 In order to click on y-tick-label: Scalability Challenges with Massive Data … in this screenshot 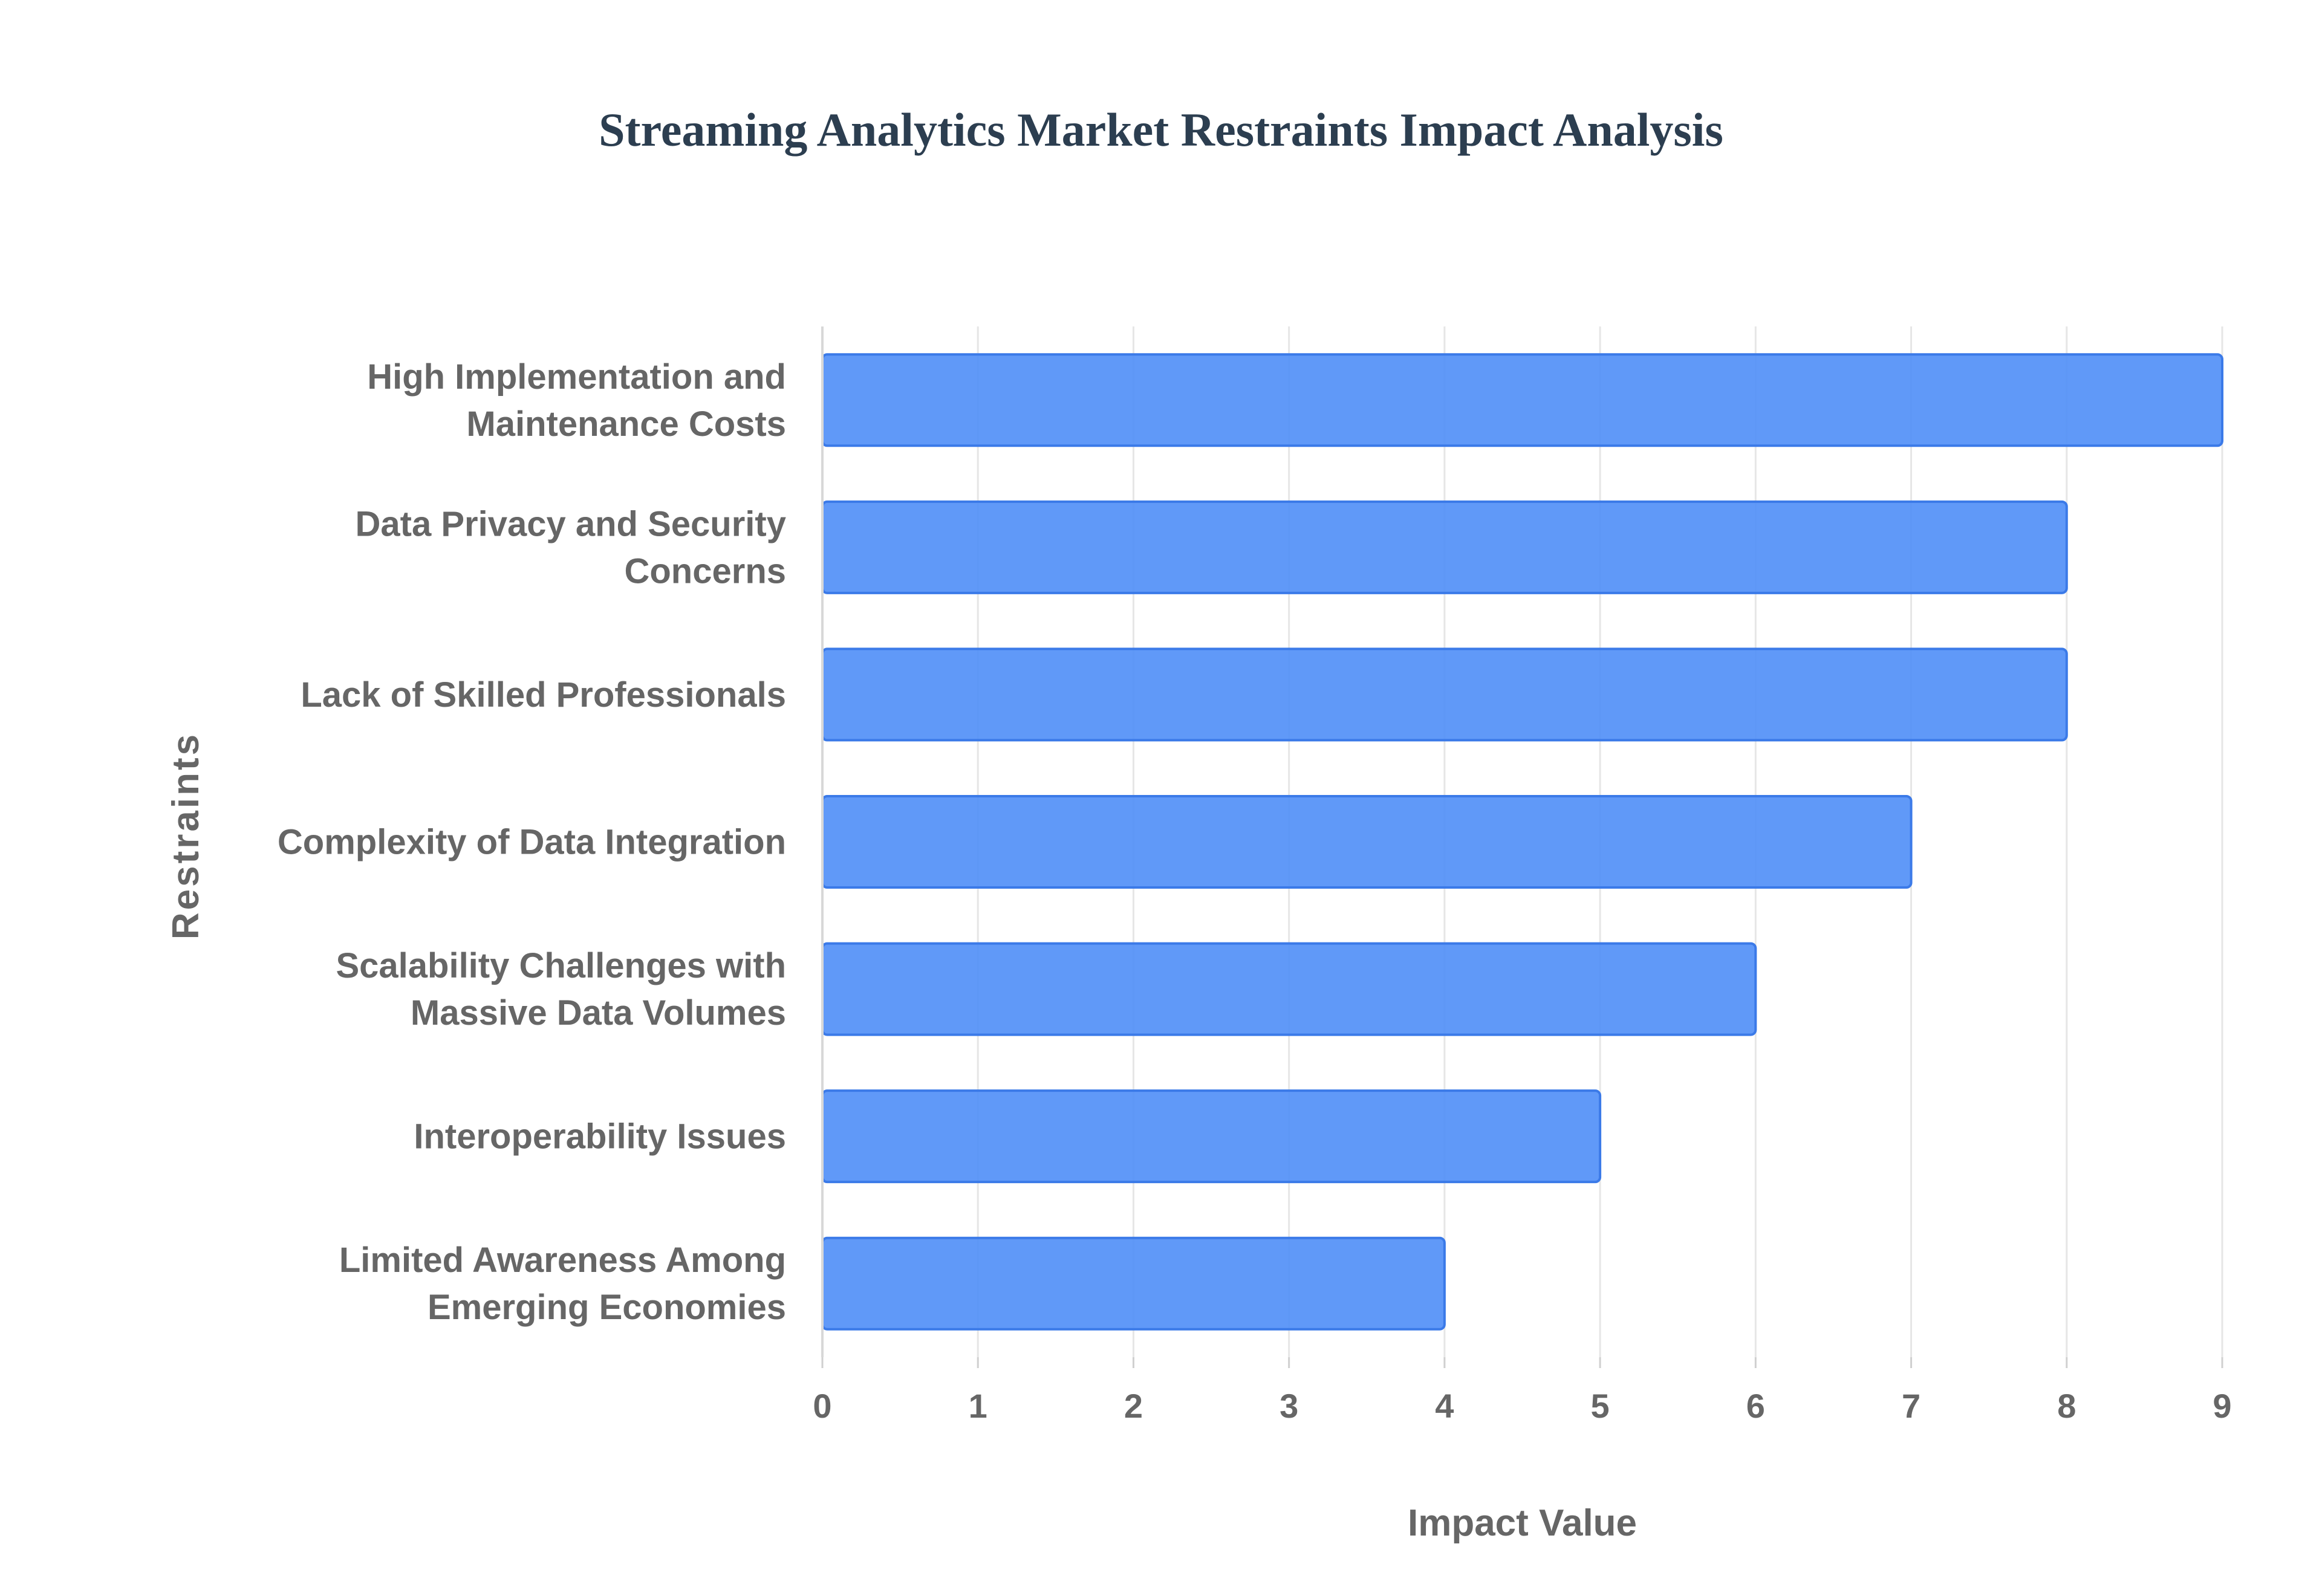, I will do `click(561, 989)`.